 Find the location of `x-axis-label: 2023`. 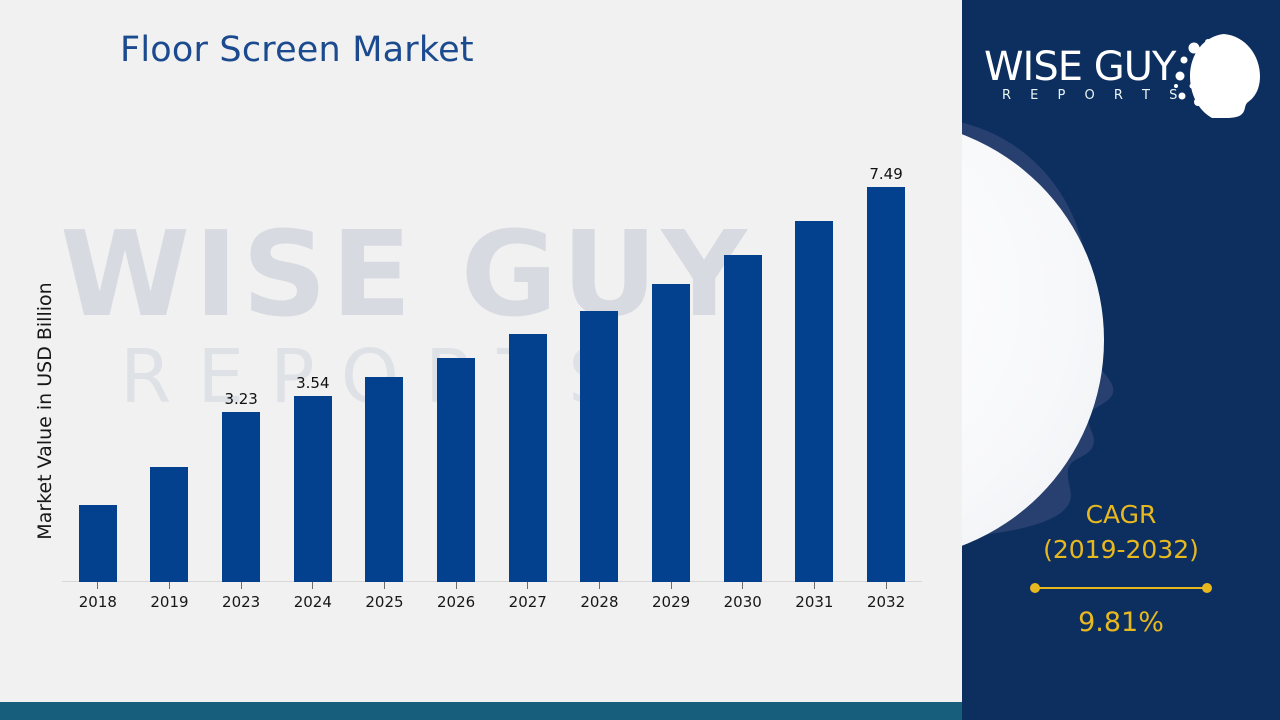

x-axis-label: 2023 is located at coordinates (241, 602).